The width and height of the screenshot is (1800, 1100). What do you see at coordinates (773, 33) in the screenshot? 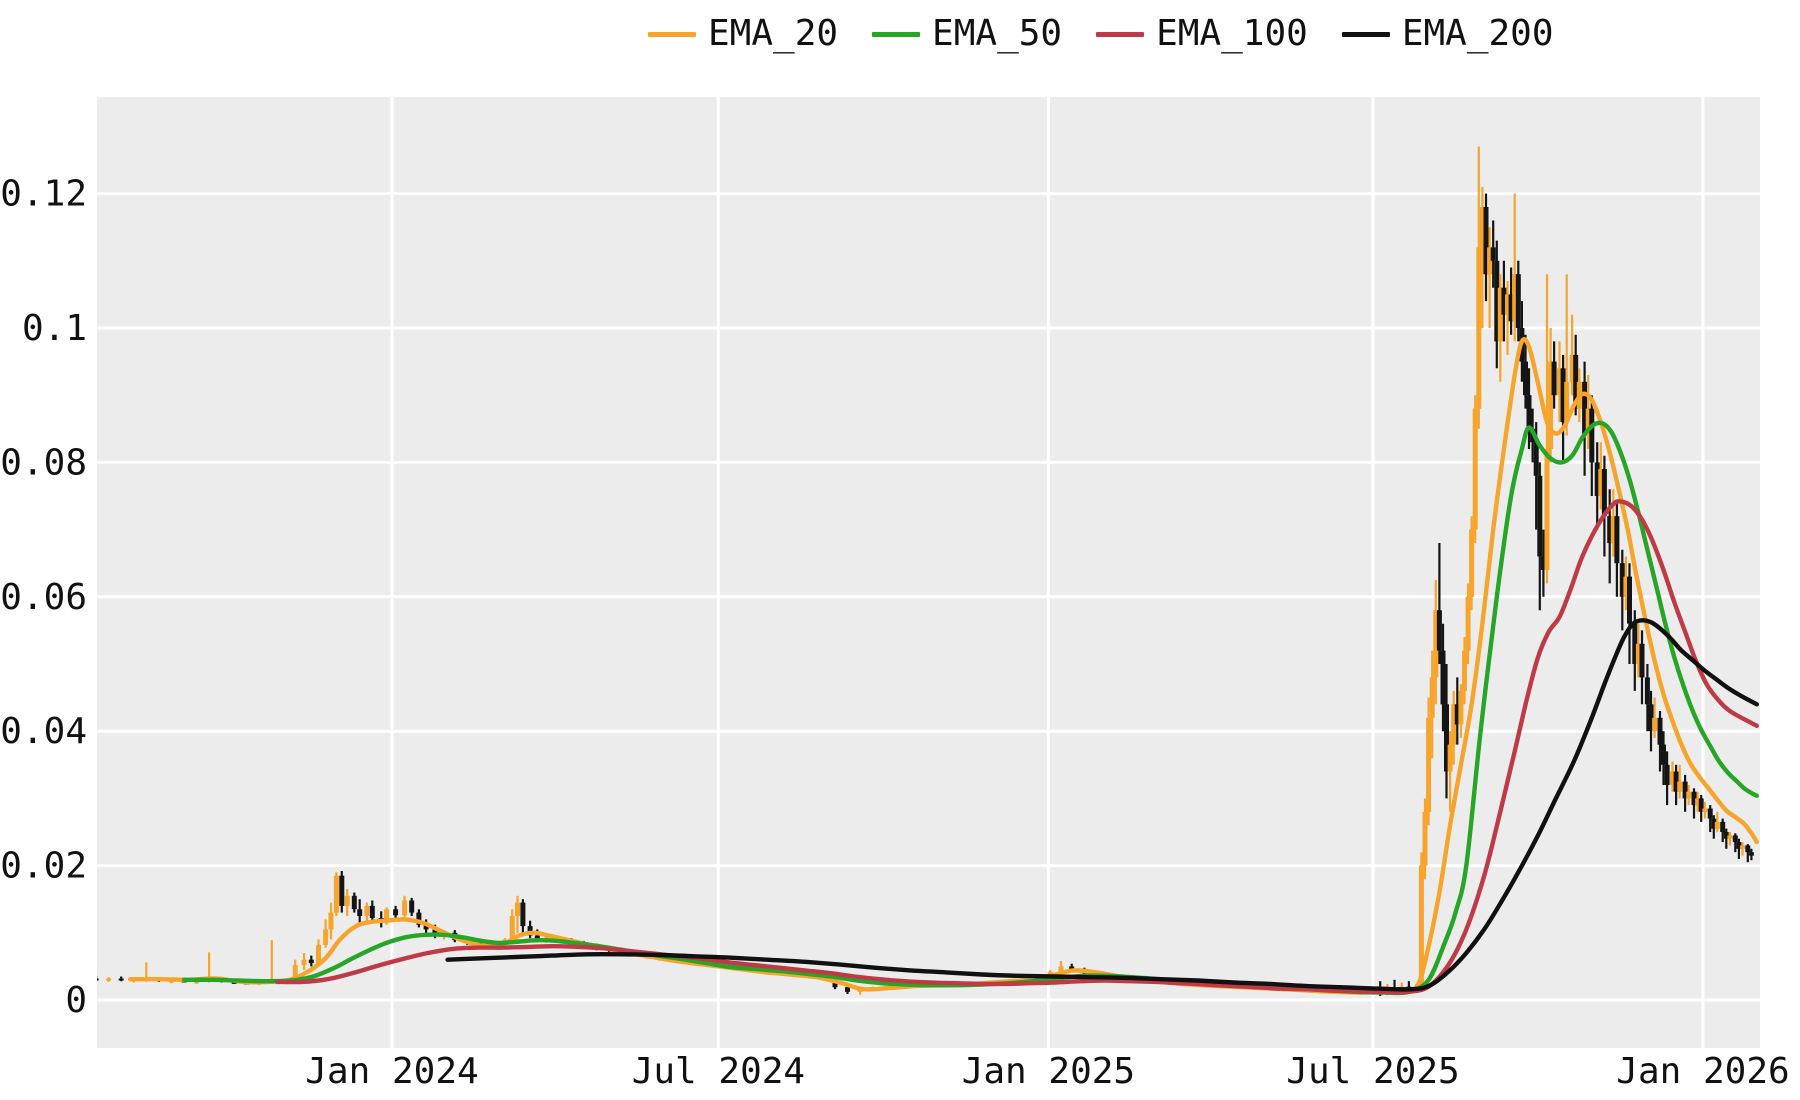
I see `legend-label-ema20: EMA_20` at bounding box center [773, 33].